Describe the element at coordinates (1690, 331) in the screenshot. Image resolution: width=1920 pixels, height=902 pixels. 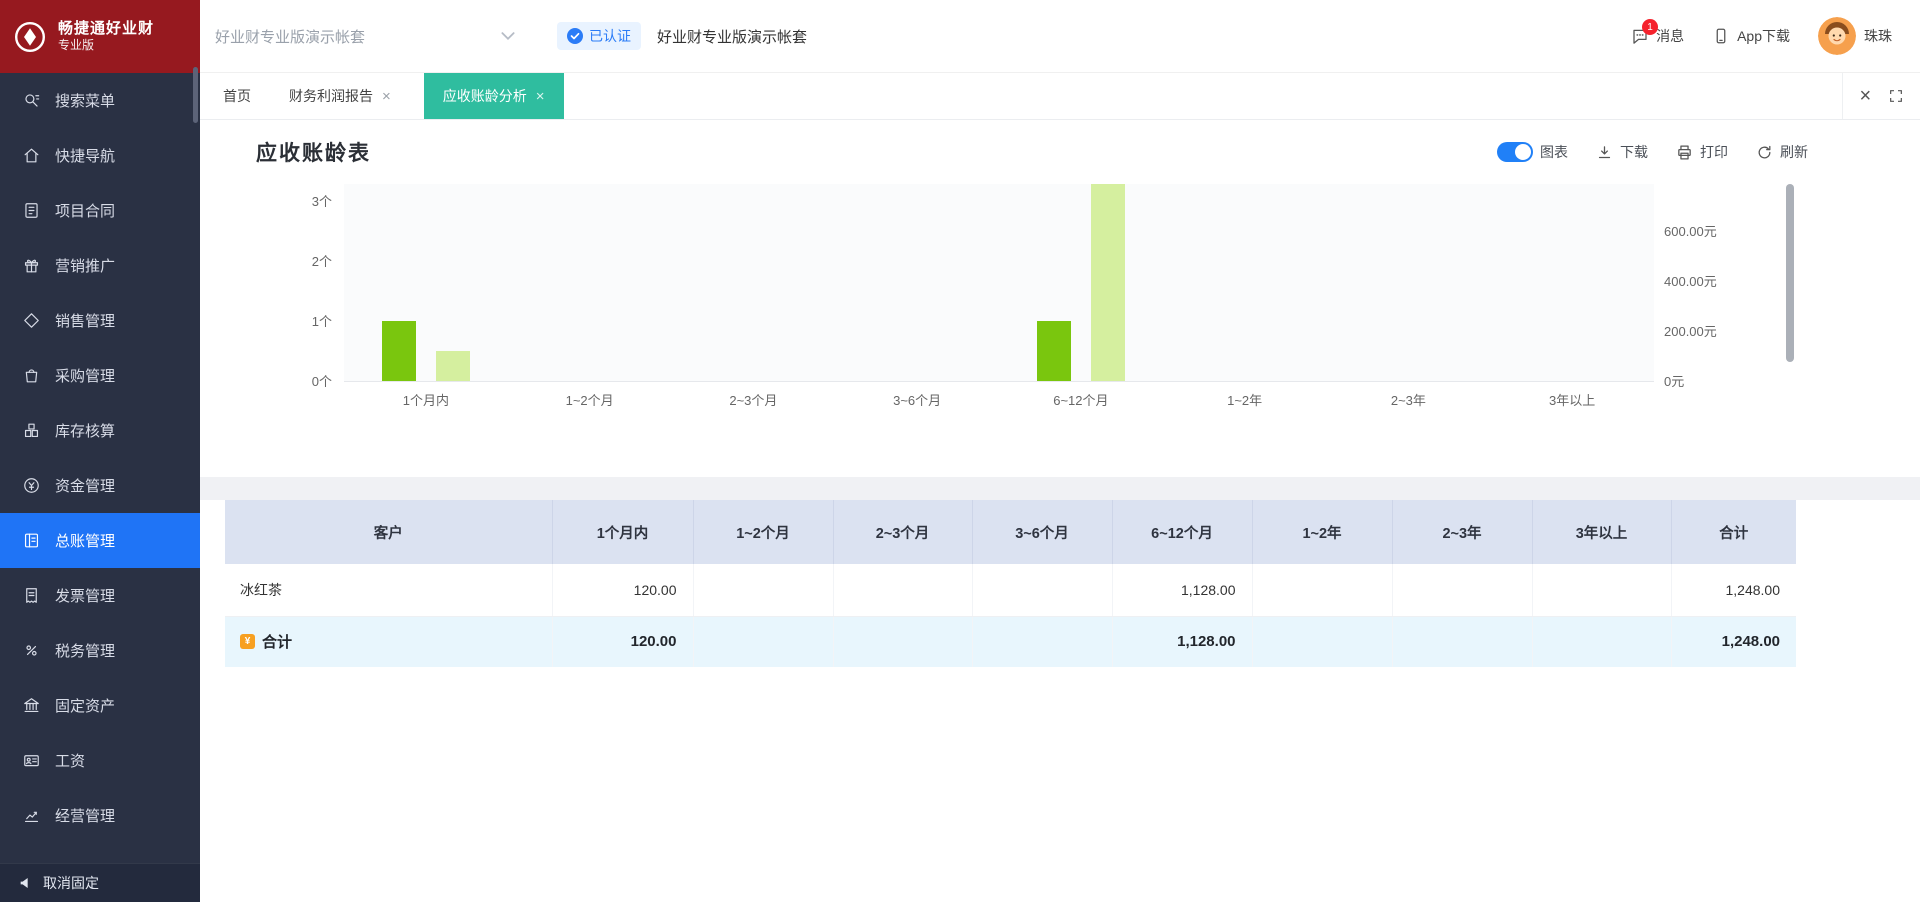
I see `chart-right-axis-label: 200.00元` at that location.